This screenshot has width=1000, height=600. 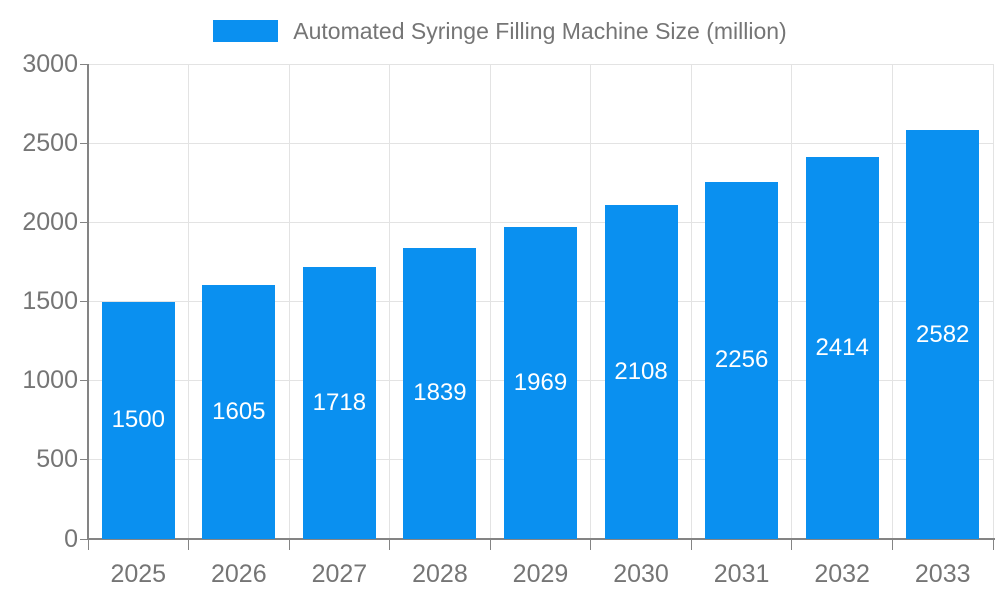 I want to click on bar-2033, so click(x=943, y=334).